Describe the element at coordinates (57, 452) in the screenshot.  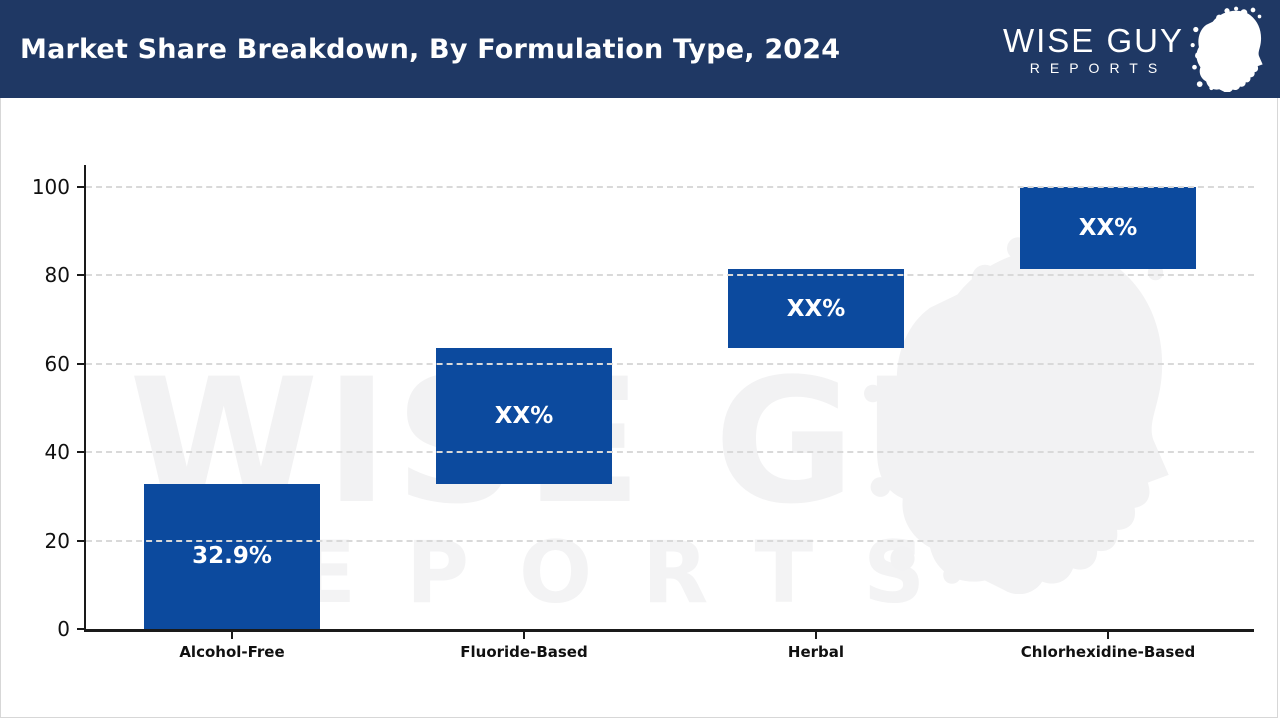
I see `y-tick-label-40: 40` at that location.